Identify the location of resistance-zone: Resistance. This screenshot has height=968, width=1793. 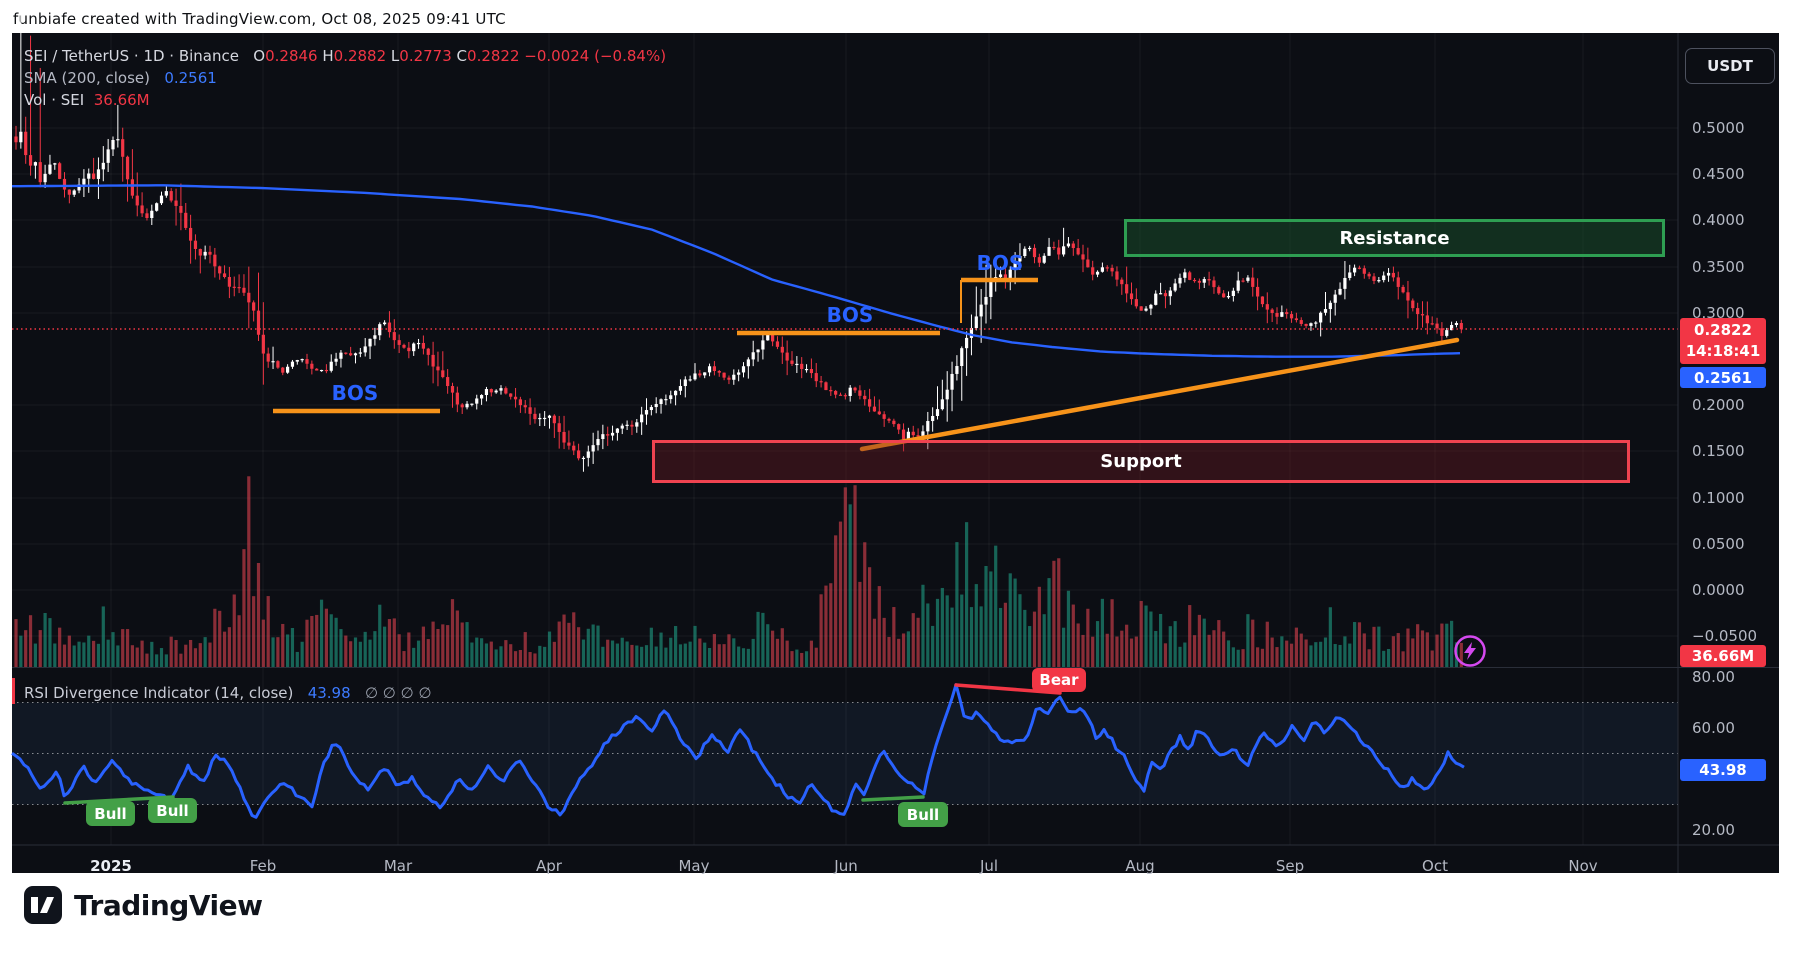
(1394, 238).